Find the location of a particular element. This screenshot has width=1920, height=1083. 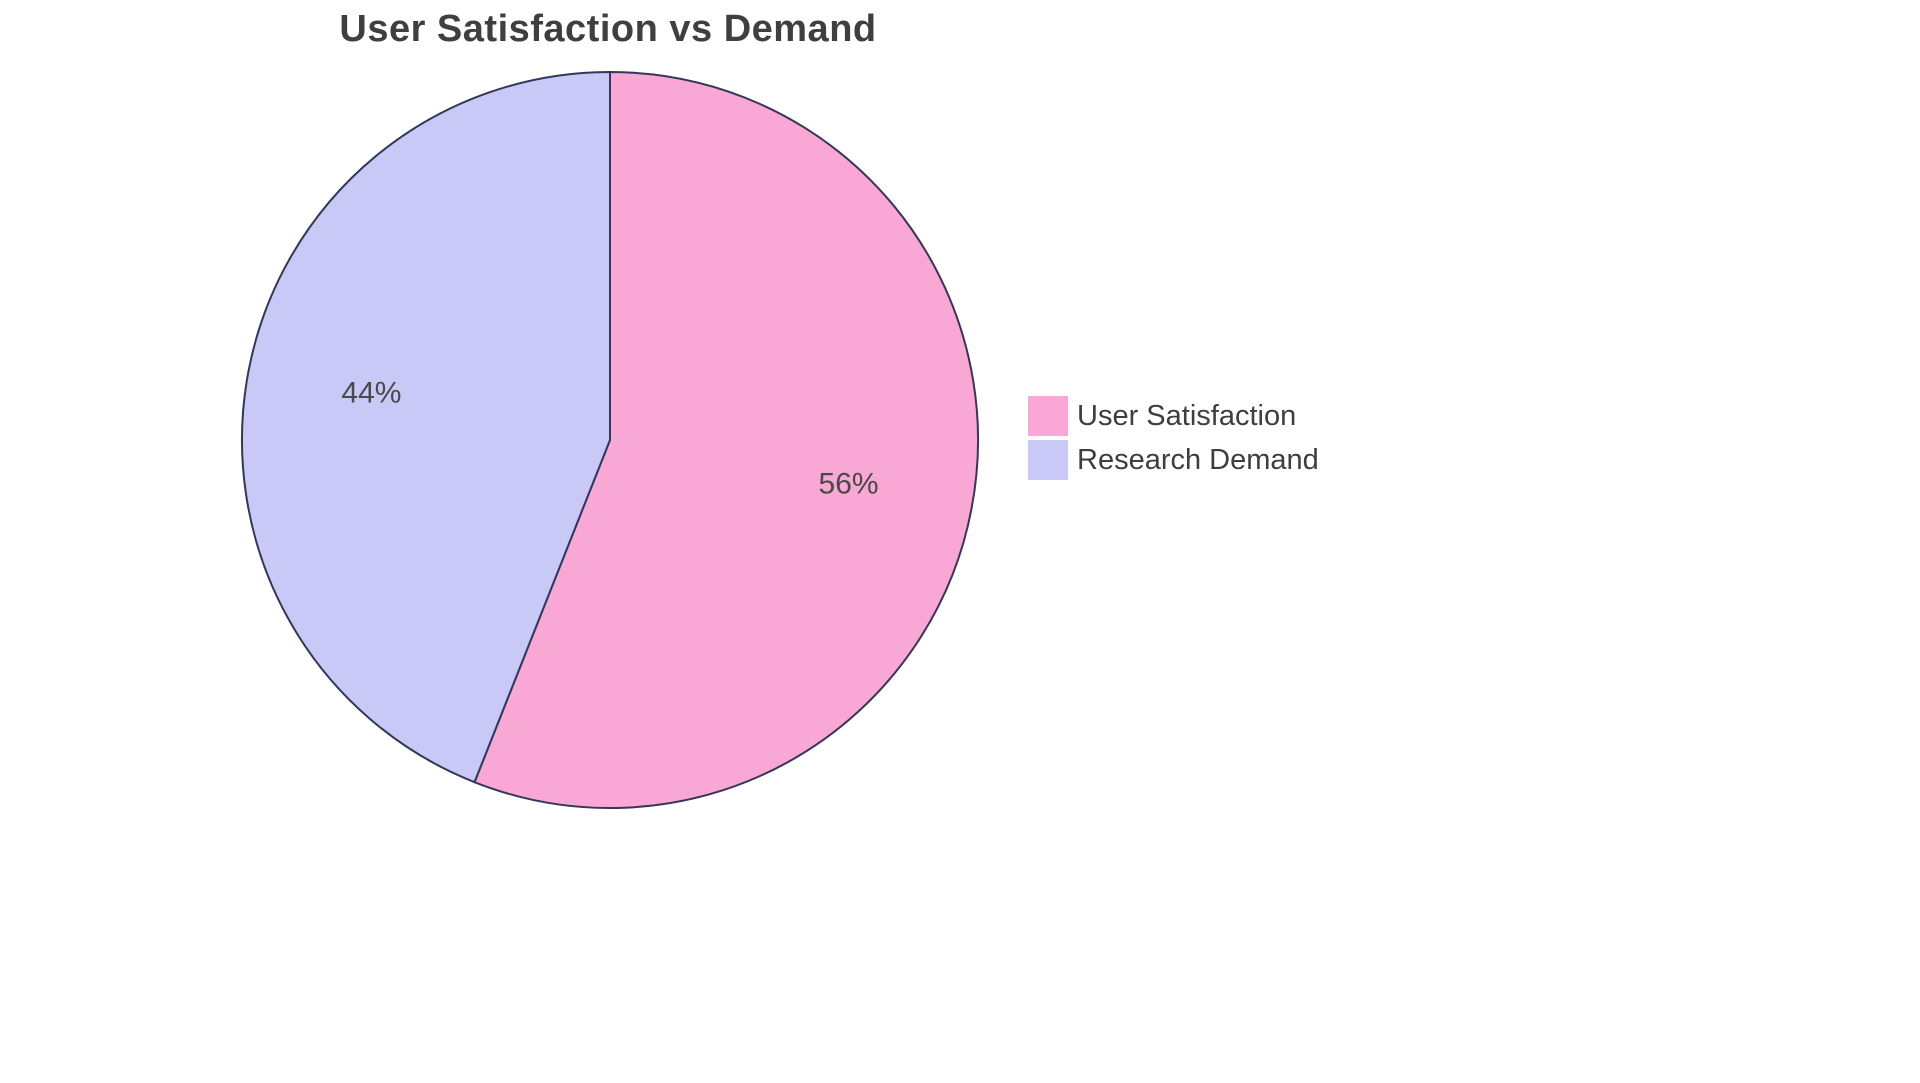

legend-label-research-demand: Research Demand is located at coordinates (1198, 459).